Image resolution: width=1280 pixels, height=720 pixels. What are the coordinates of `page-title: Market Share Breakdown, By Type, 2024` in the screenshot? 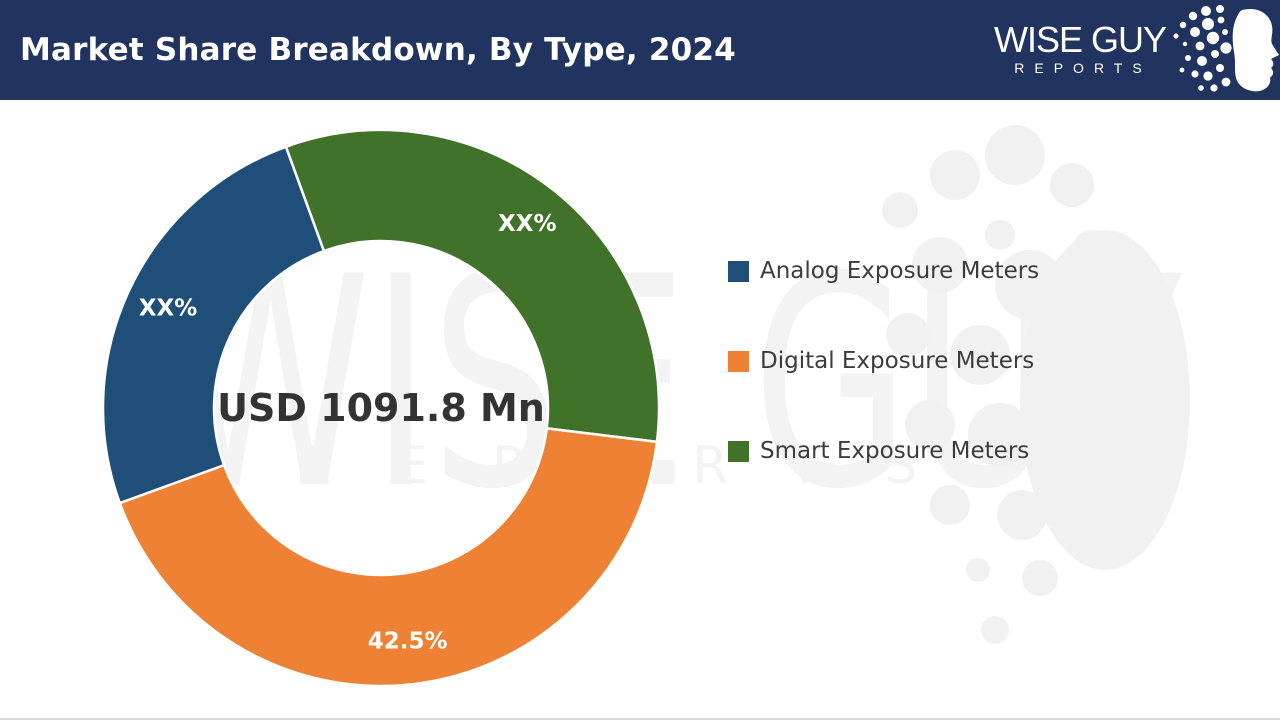 It's located at (378, 50).